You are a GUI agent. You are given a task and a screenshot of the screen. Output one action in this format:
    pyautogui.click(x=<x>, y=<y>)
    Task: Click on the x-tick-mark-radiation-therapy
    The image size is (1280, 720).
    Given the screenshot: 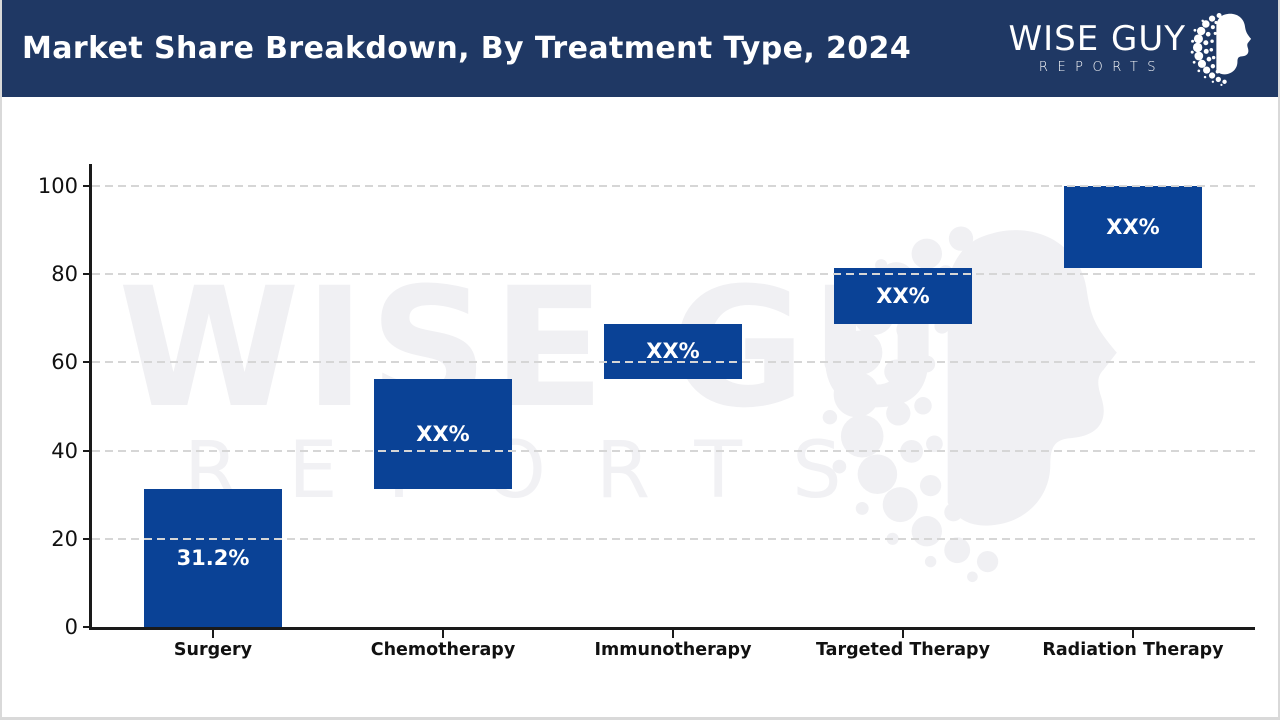 What is the action you would take?
    pyautogui.click(x=1133, y=634)
    